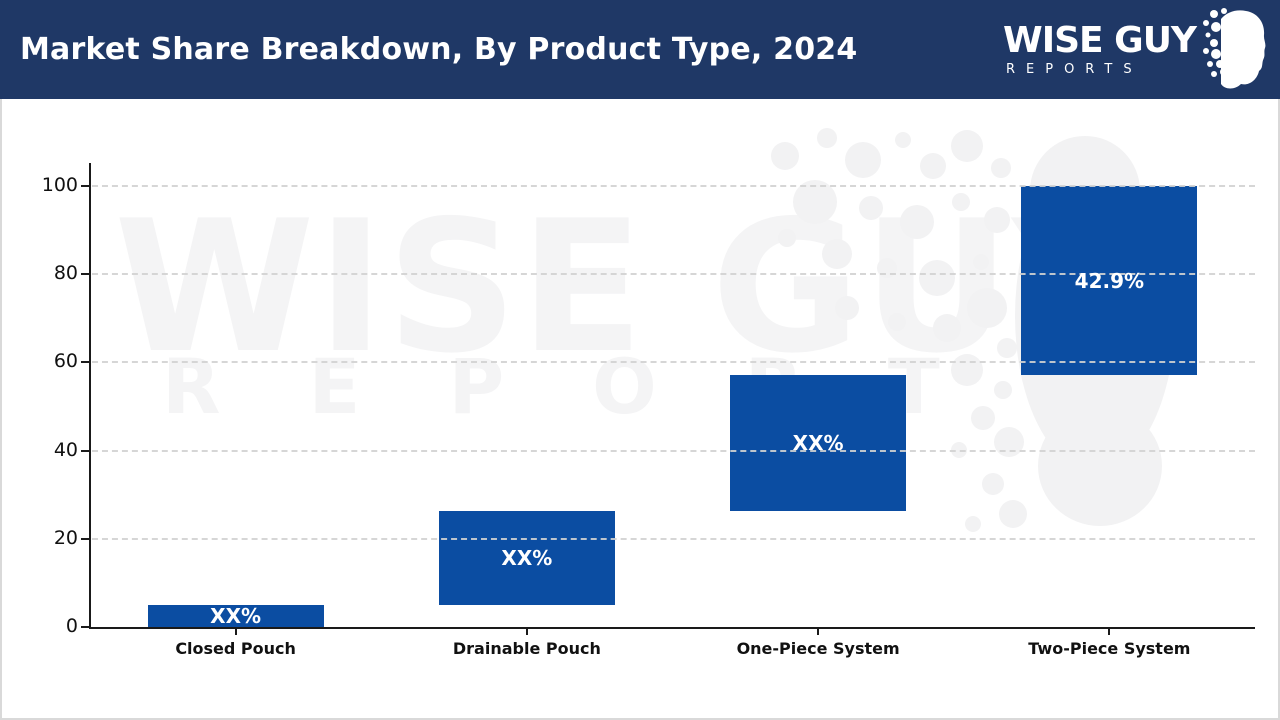 The width and height of the screenshot is (1280, 720). I want to click on y-tick-label-60: 60, so click(65, 361).